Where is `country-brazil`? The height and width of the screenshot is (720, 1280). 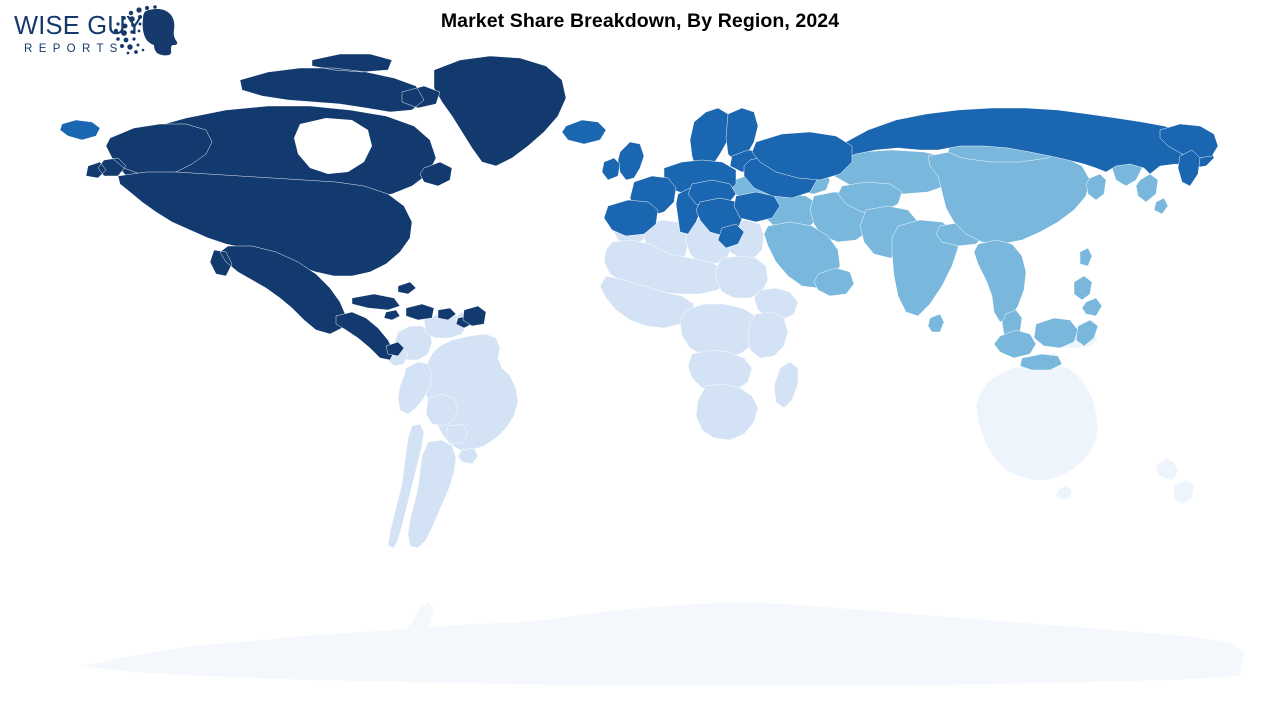
country-brazil is located at coordinates (471, 392).